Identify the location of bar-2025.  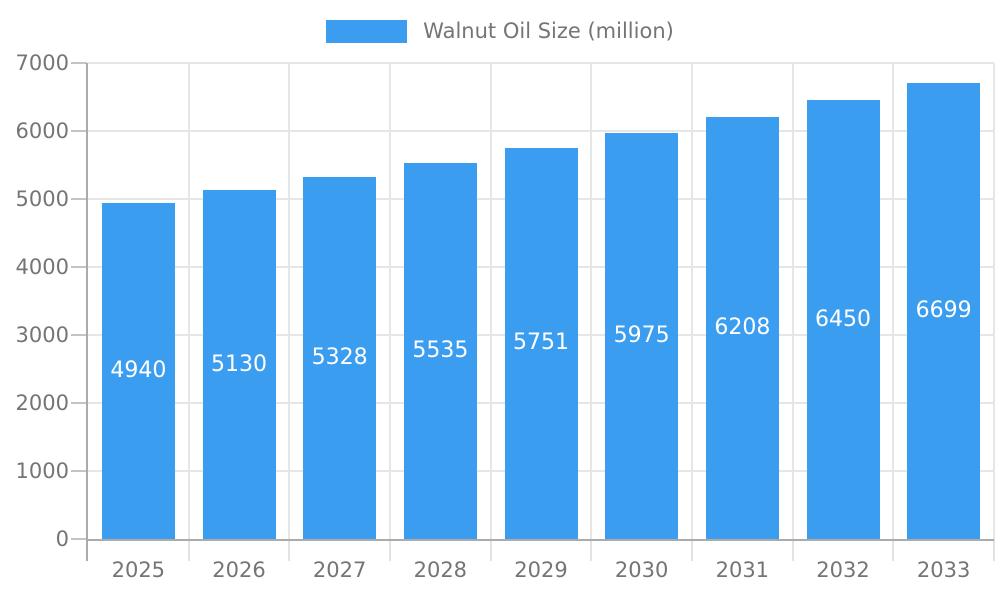
(138, 371).